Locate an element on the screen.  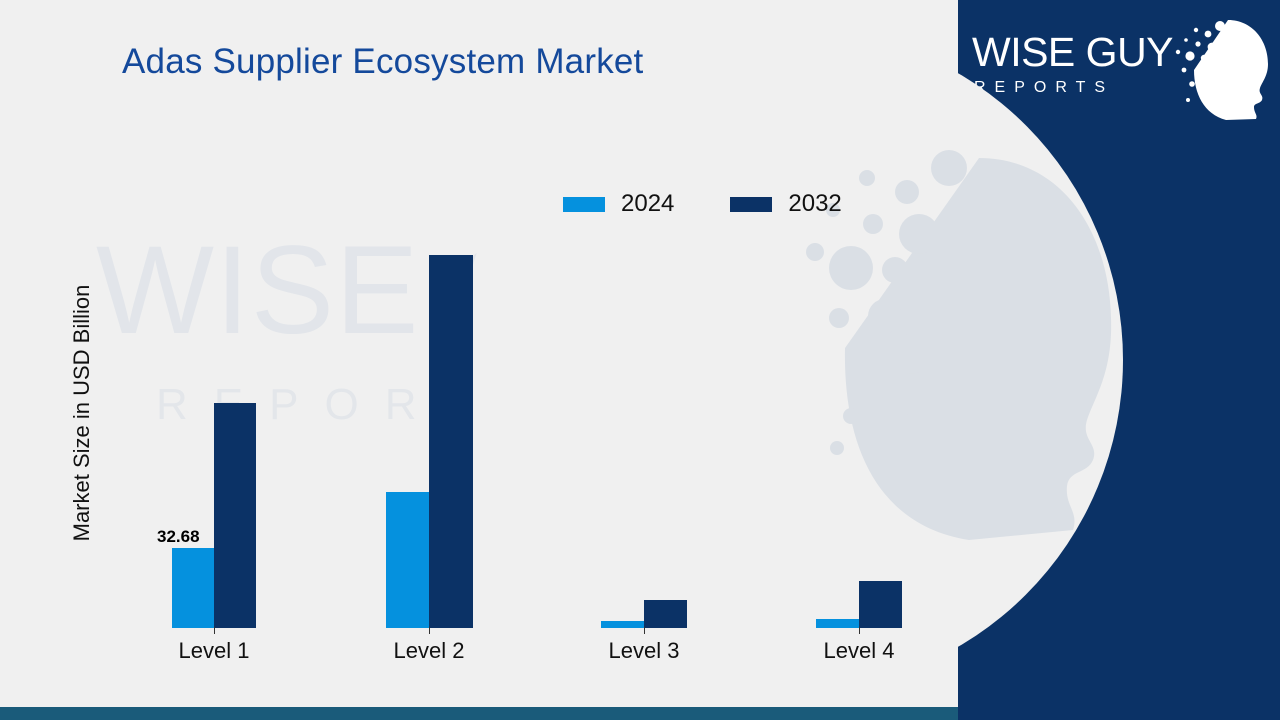
legend-item-2024: 2024 is located at coordinates (618, 204).